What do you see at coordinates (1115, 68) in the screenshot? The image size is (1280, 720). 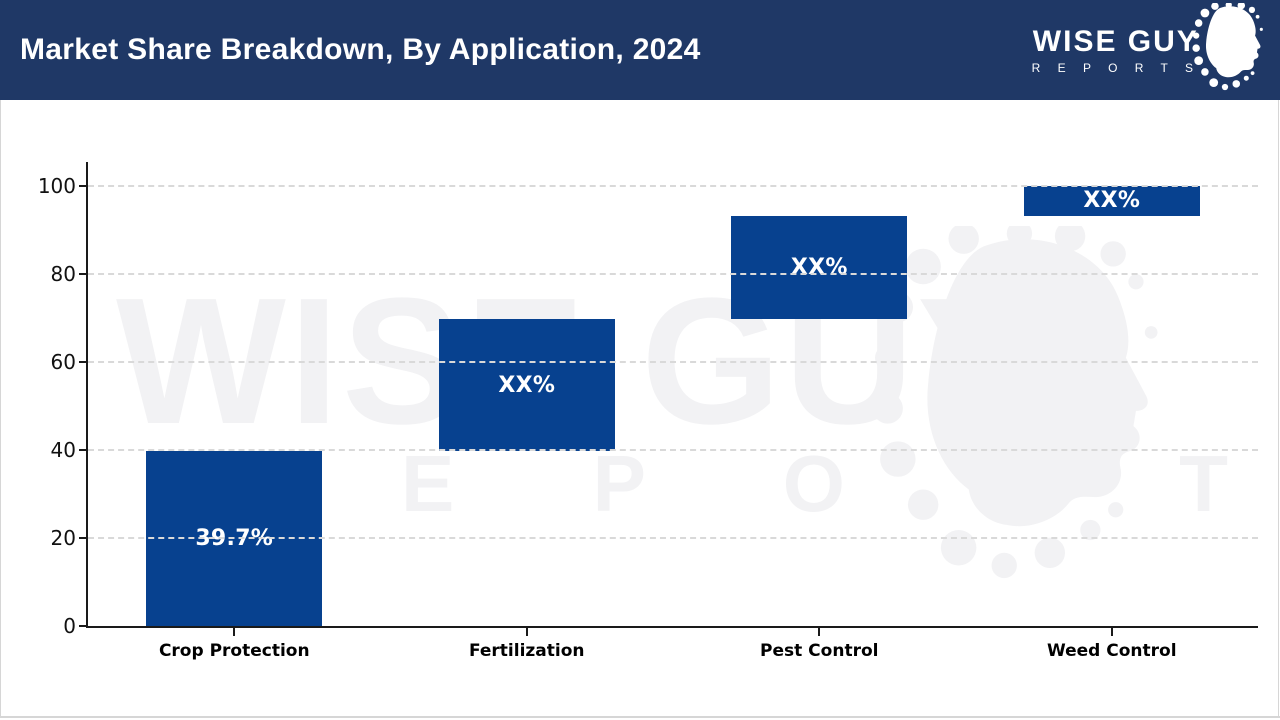 I see `logo-line2: R E P O R T S` at bounding box center [1115, 68].